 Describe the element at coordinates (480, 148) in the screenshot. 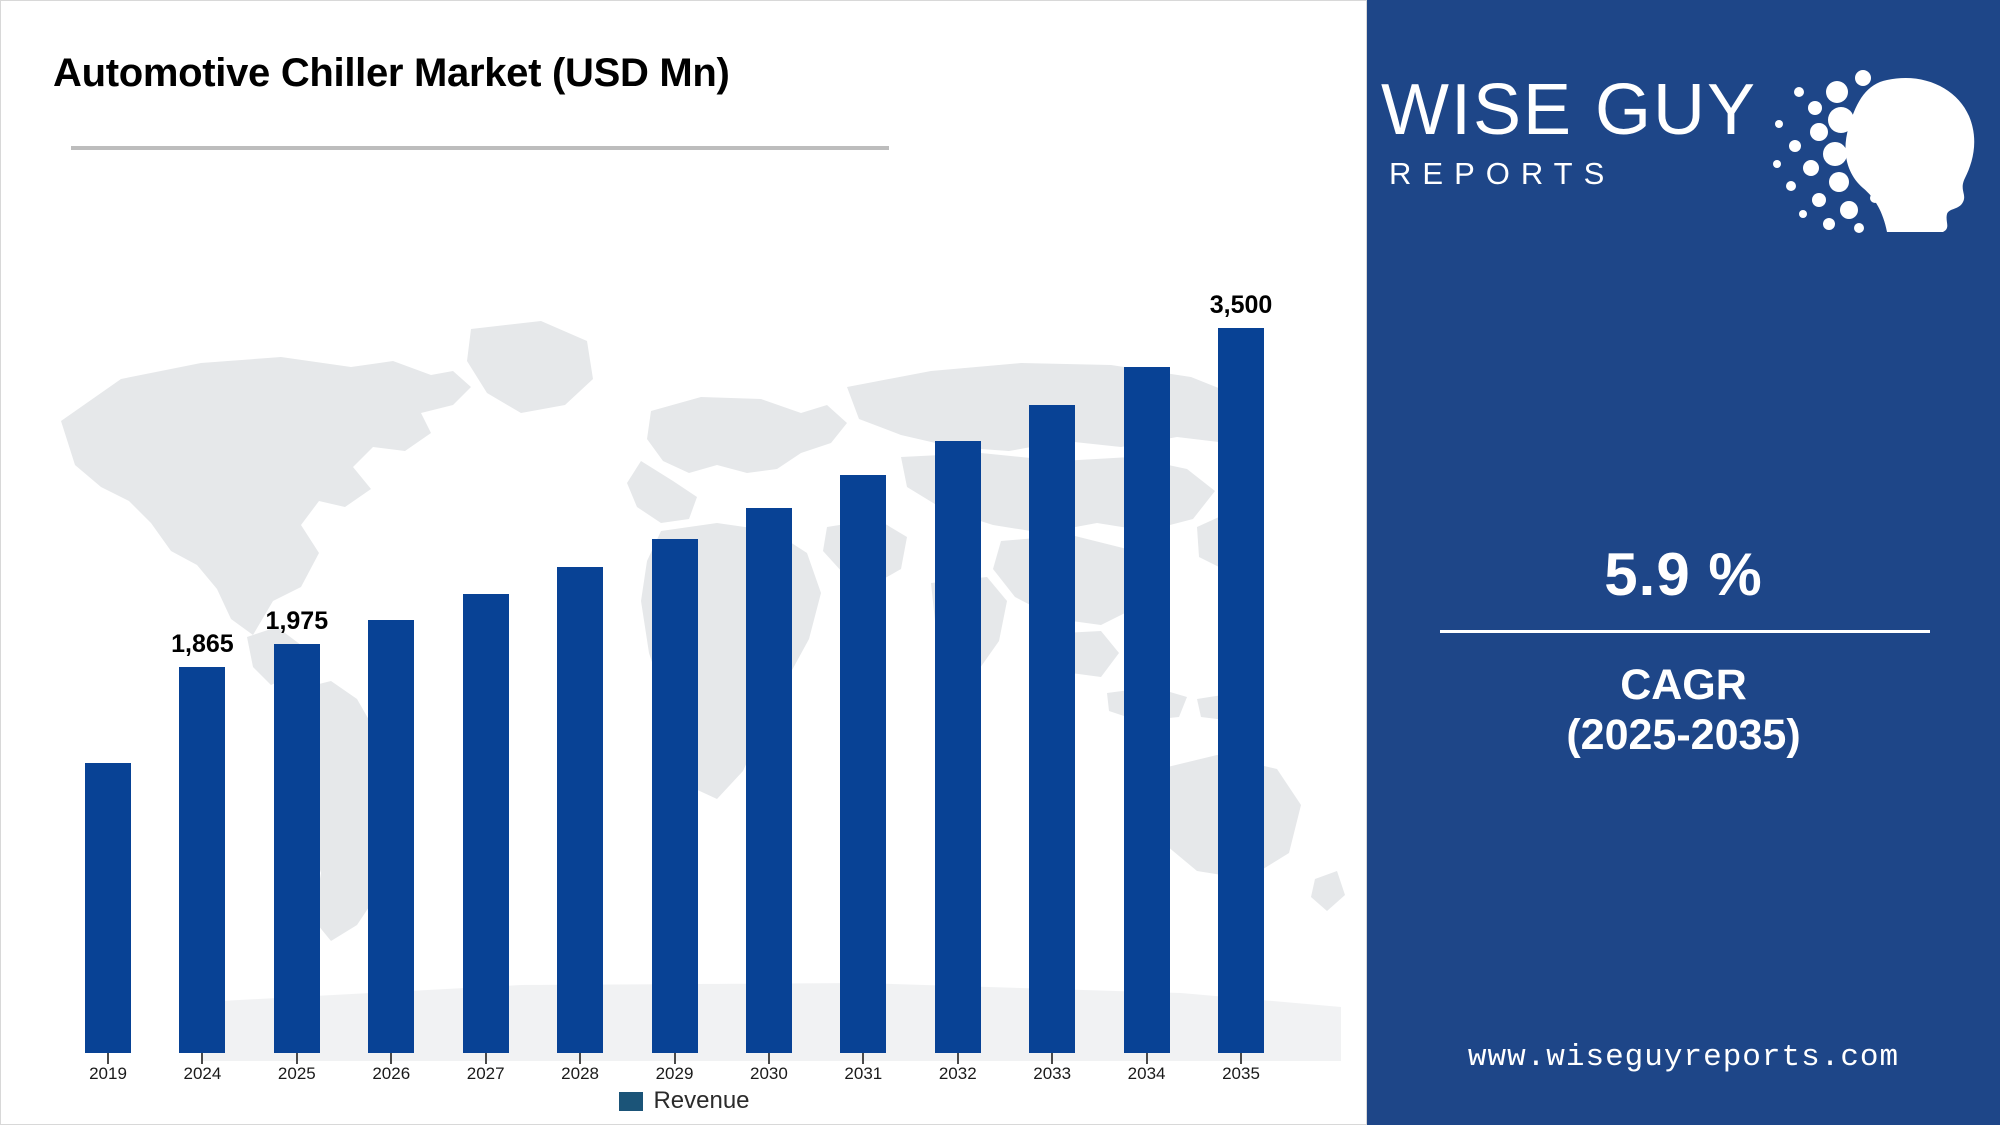

I see `title-divider` at that location.